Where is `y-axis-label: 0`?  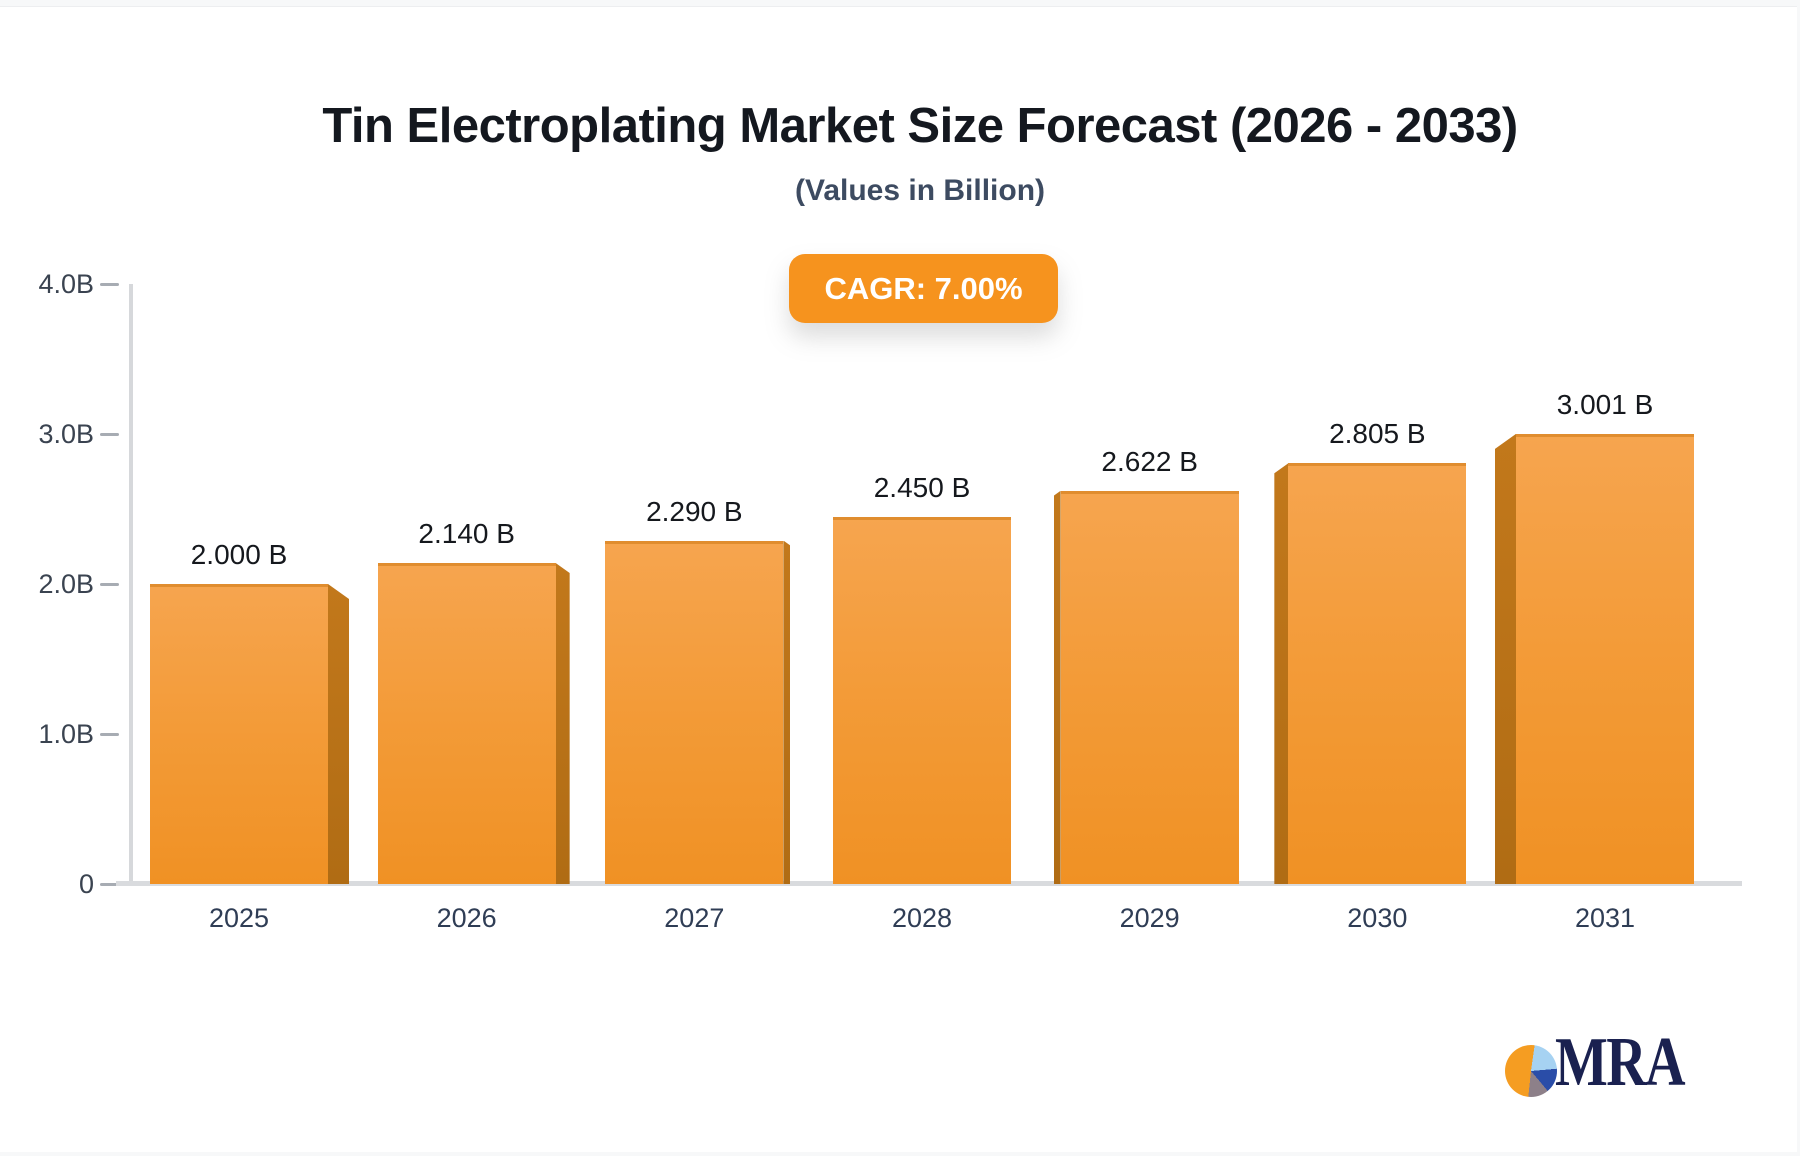
y-axis-label: 0 is located at coordinates (86, 884).